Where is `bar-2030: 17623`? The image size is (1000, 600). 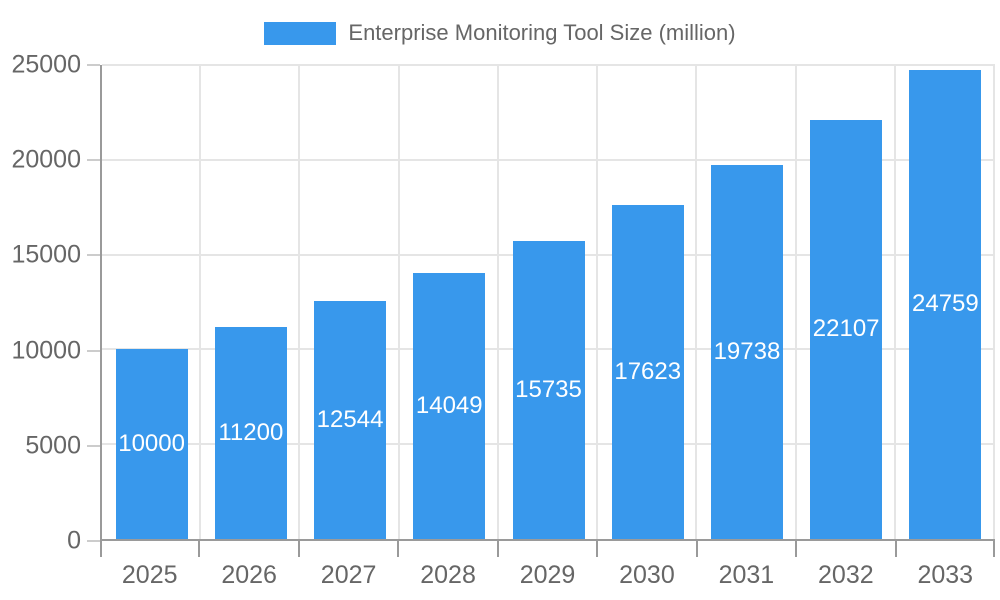
bar-2030: 17623 is located at coordinates (647, 371).